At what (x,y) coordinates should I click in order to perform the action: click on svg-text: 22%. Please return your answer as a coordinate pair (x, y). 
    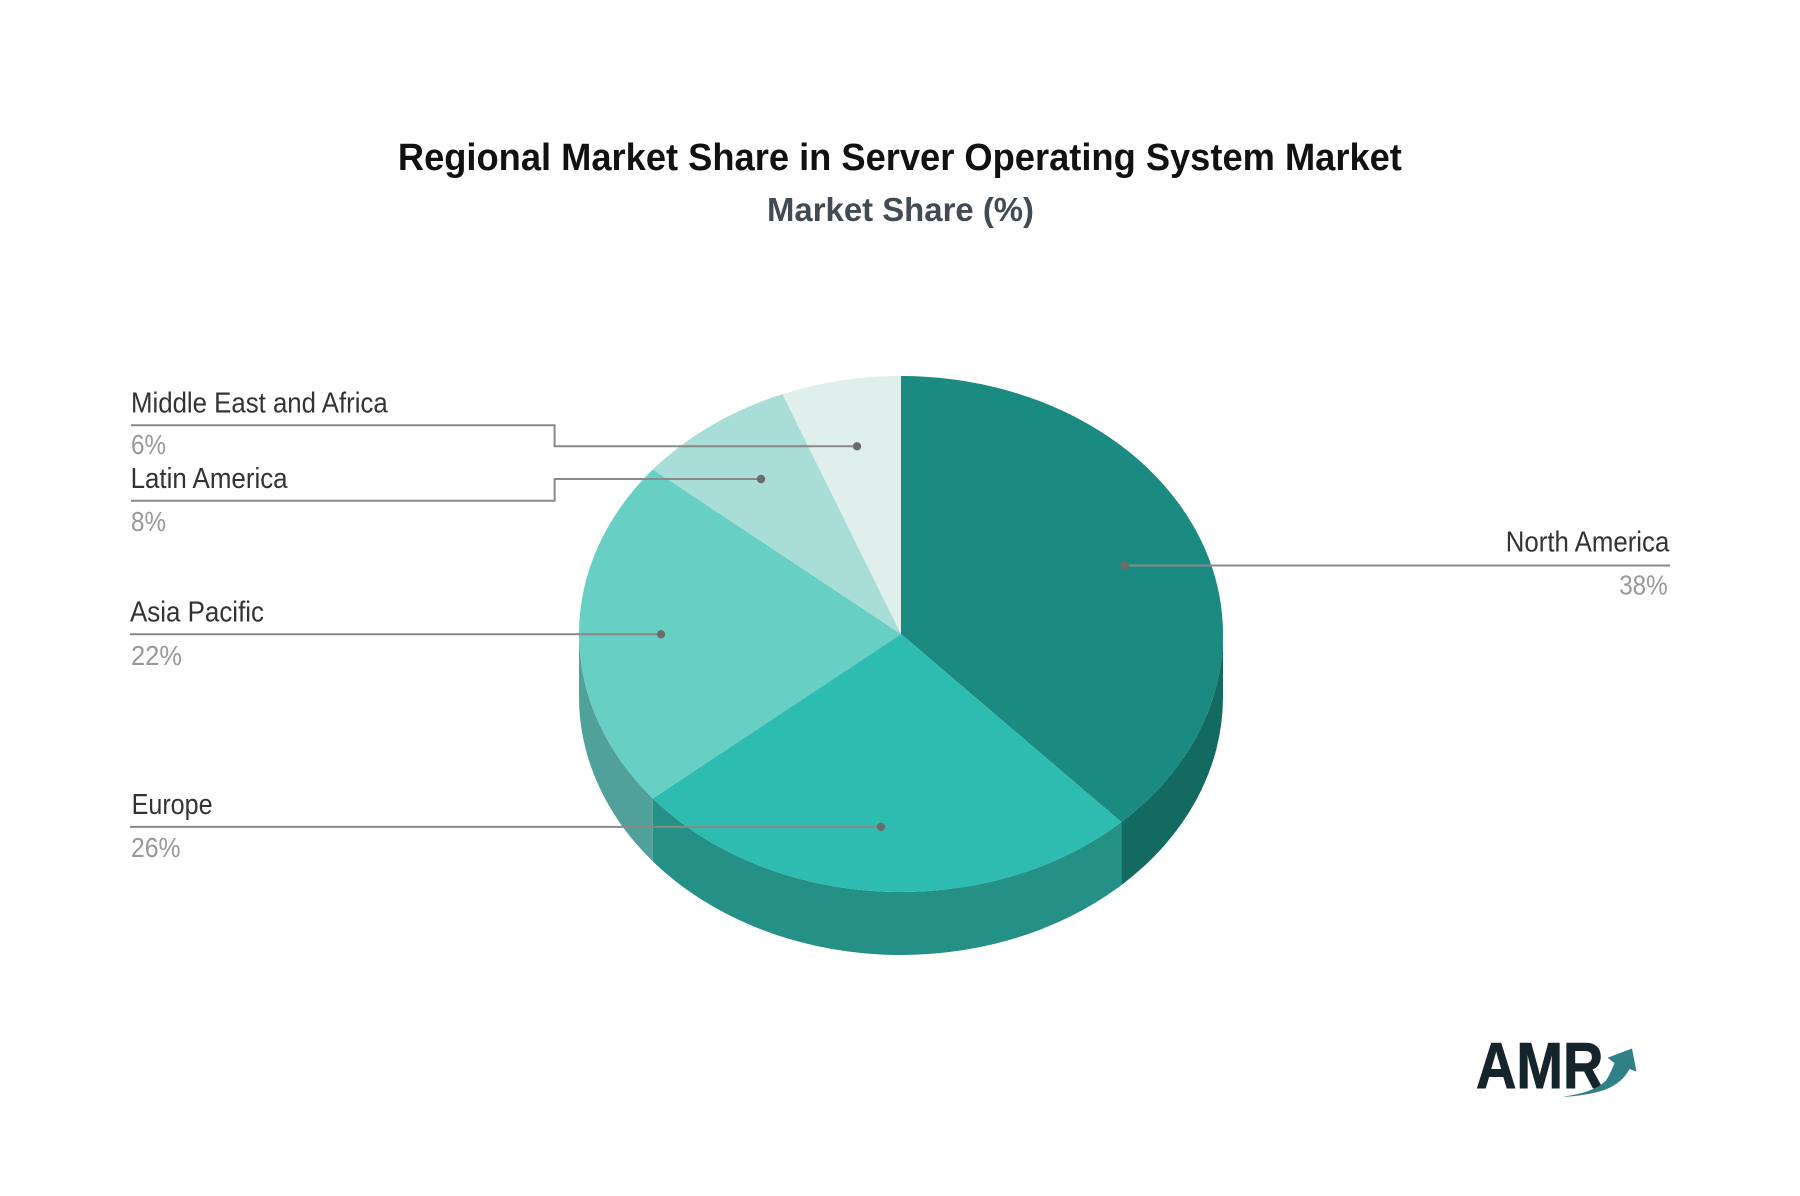
    Looking at the image, I should click on (156, 655).